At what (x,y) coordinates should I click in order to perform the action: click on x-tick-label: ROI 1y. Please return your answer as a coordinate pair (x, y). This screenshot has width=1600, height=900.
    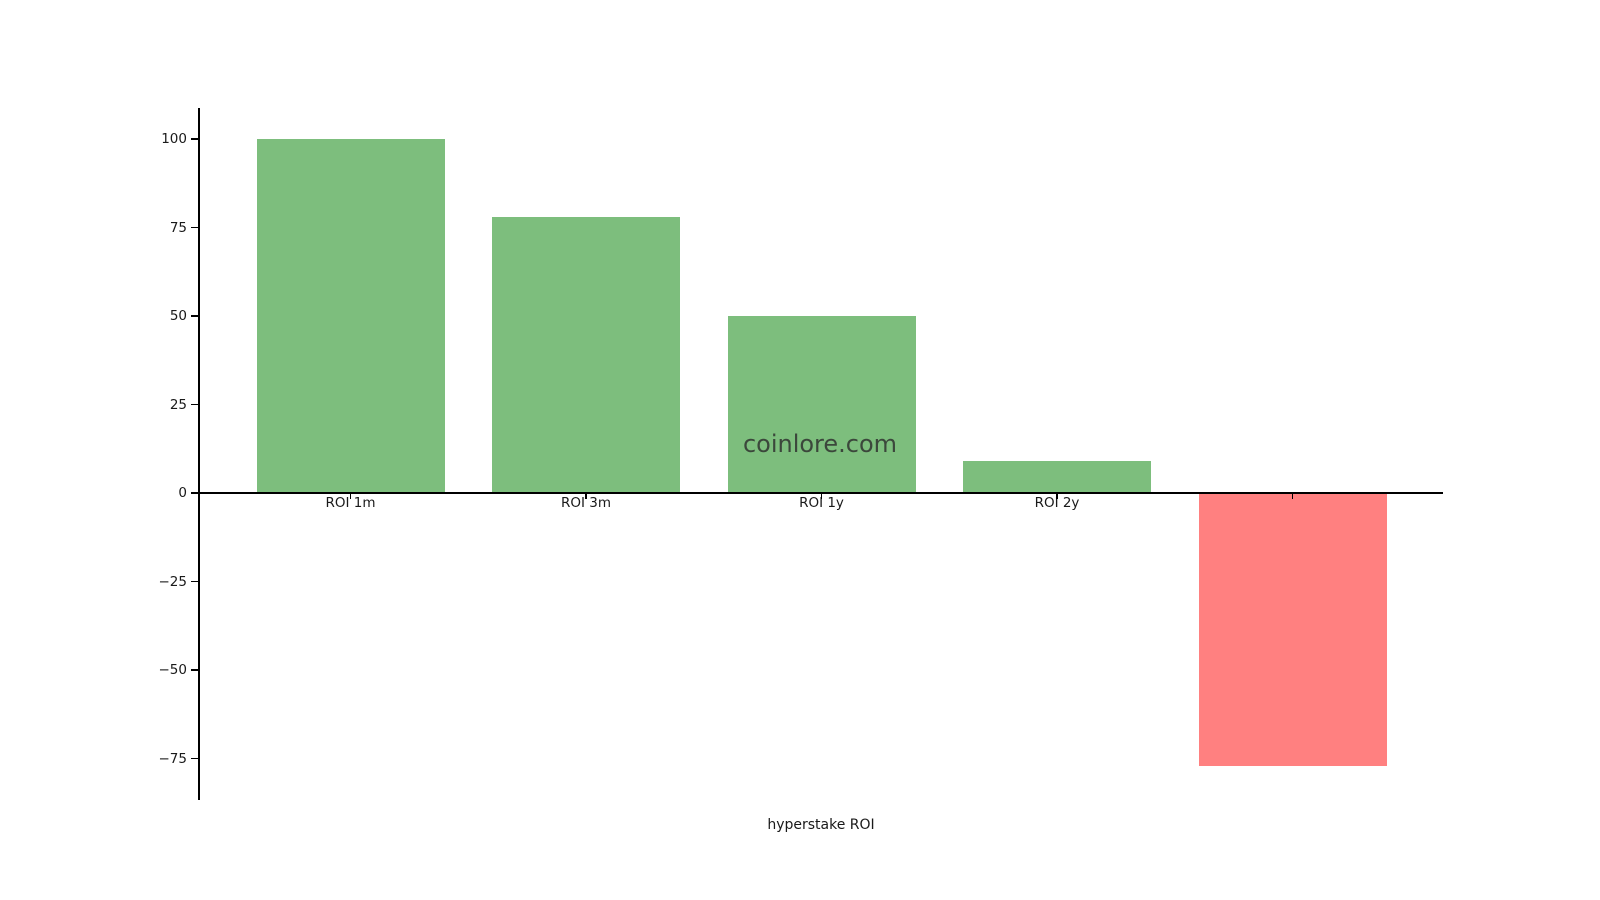
    Looking at the image, I should click on (821, 502).